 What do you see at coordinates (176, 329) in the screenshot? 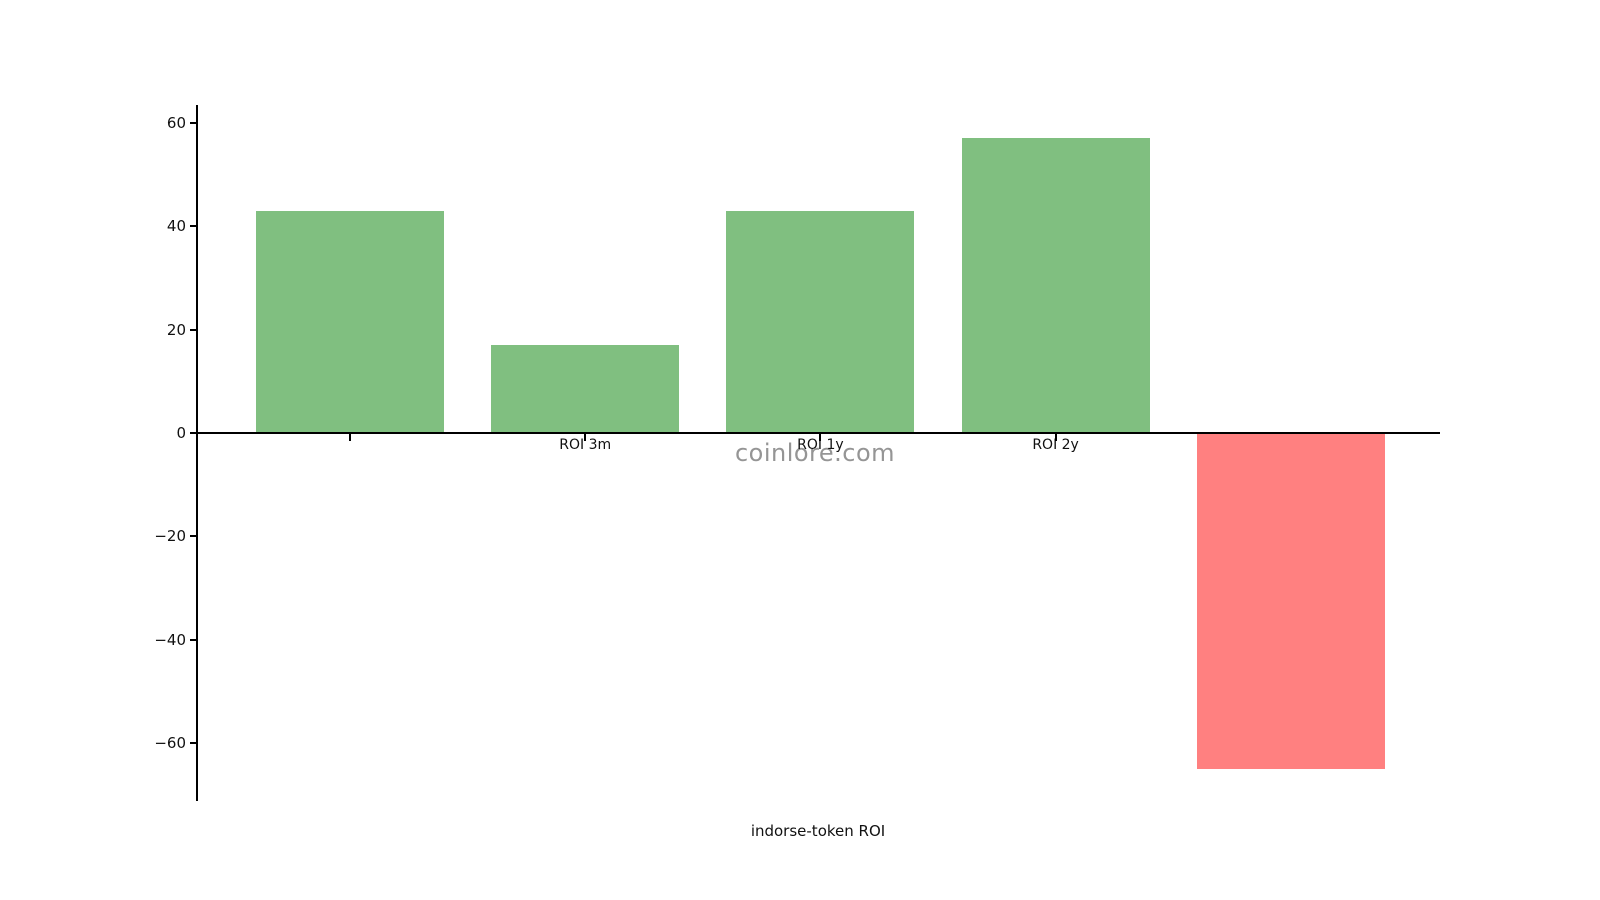
I see `y-tick-label: 20` at bounding box center [176, 329].